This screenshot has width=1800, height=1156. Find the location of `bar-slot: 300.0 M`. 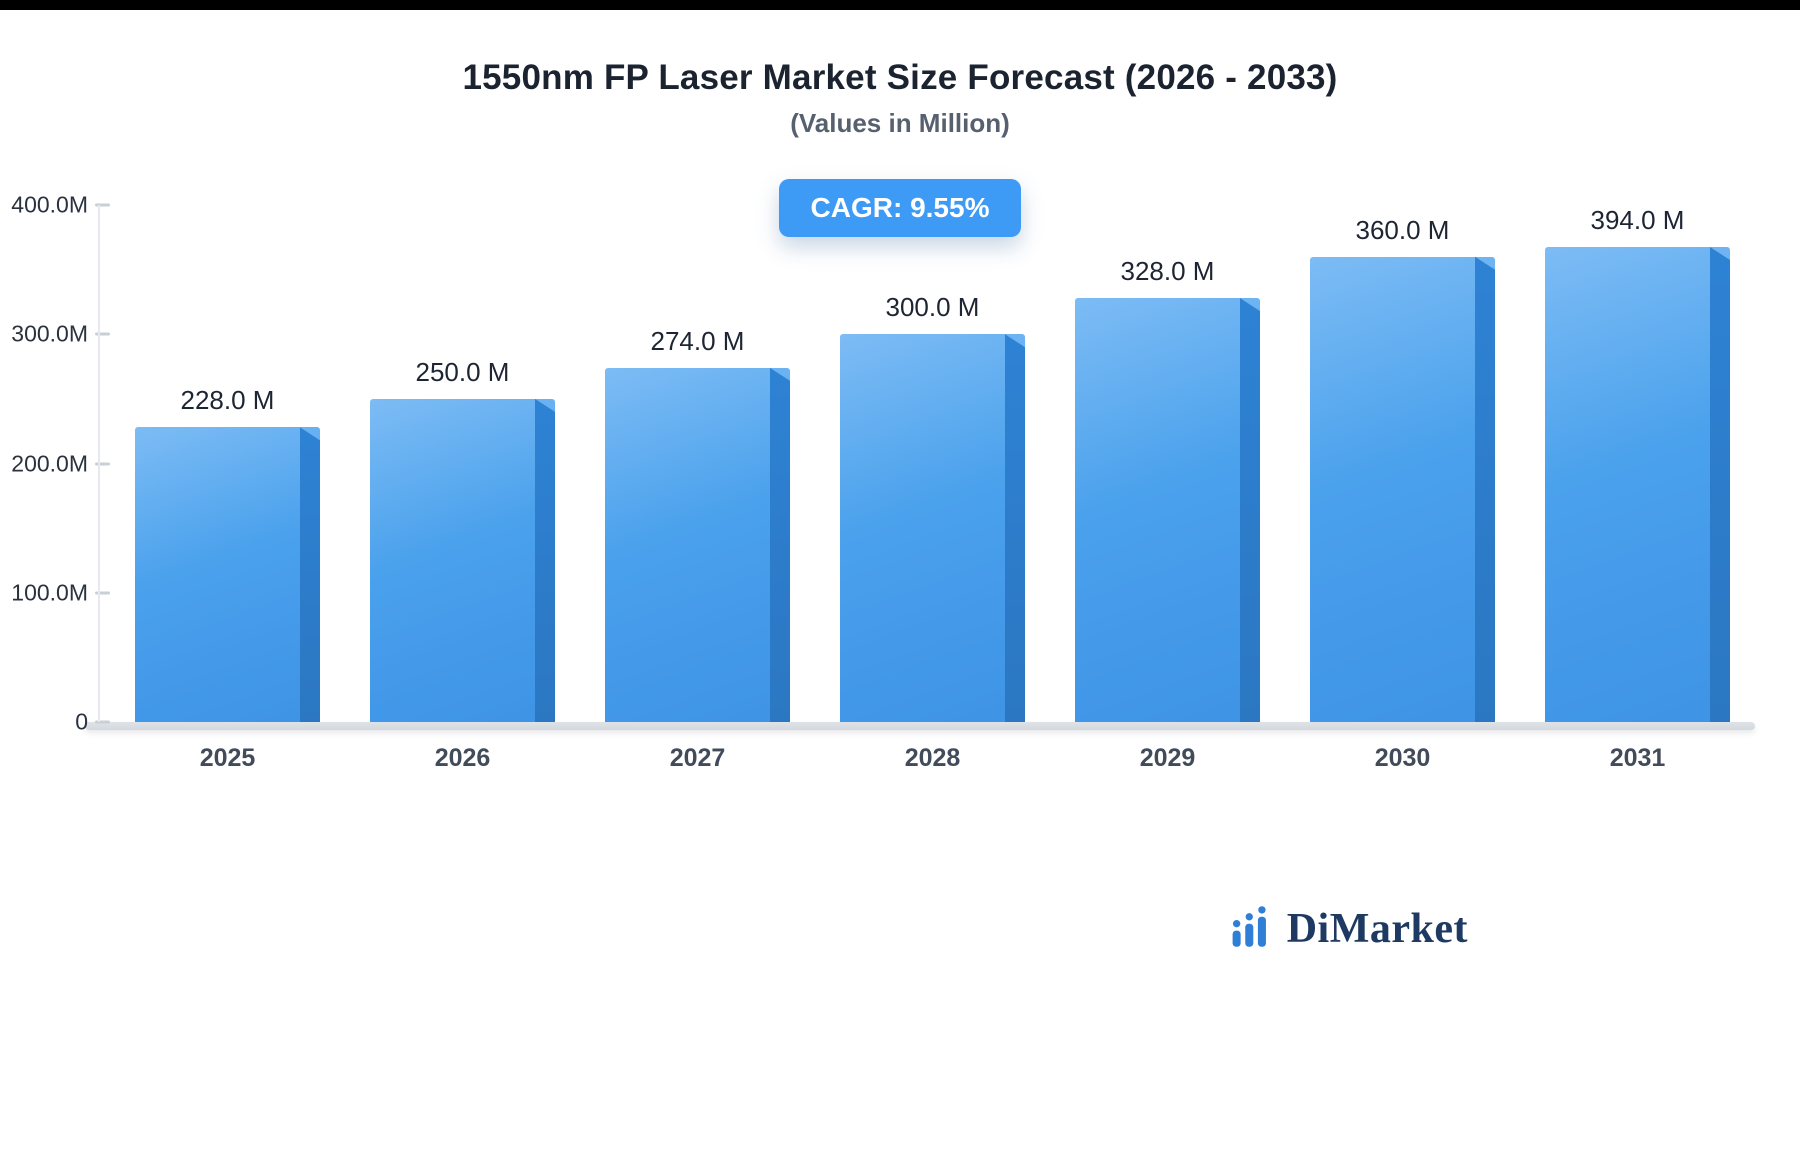

bar-slot: 300.0 M is located at coordinates (932, 463).